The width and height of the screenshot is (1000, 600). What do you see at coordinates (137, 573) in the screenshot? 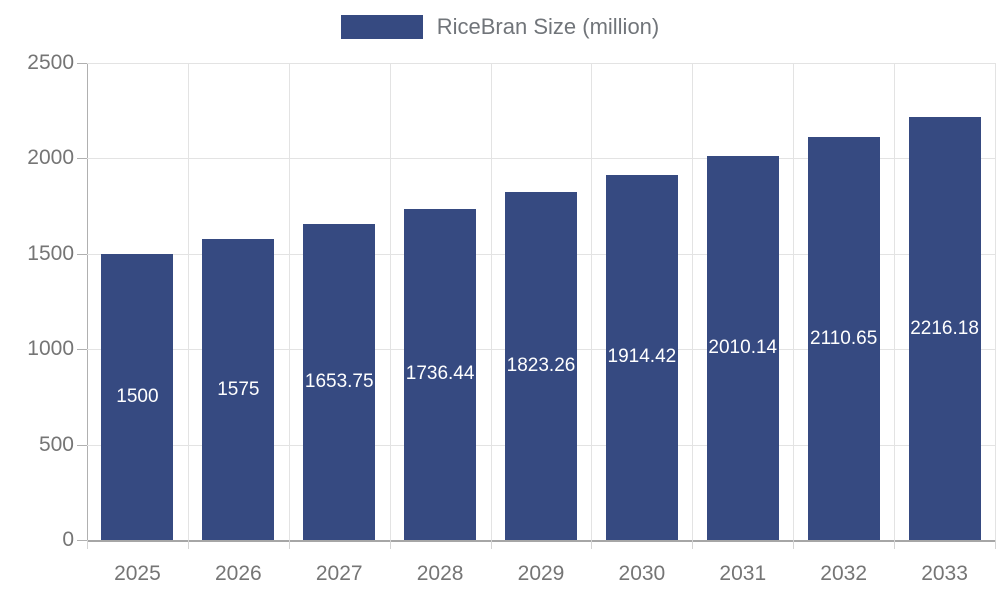
I see `x-axis-label: 2025` at bounding box center [137, 573].